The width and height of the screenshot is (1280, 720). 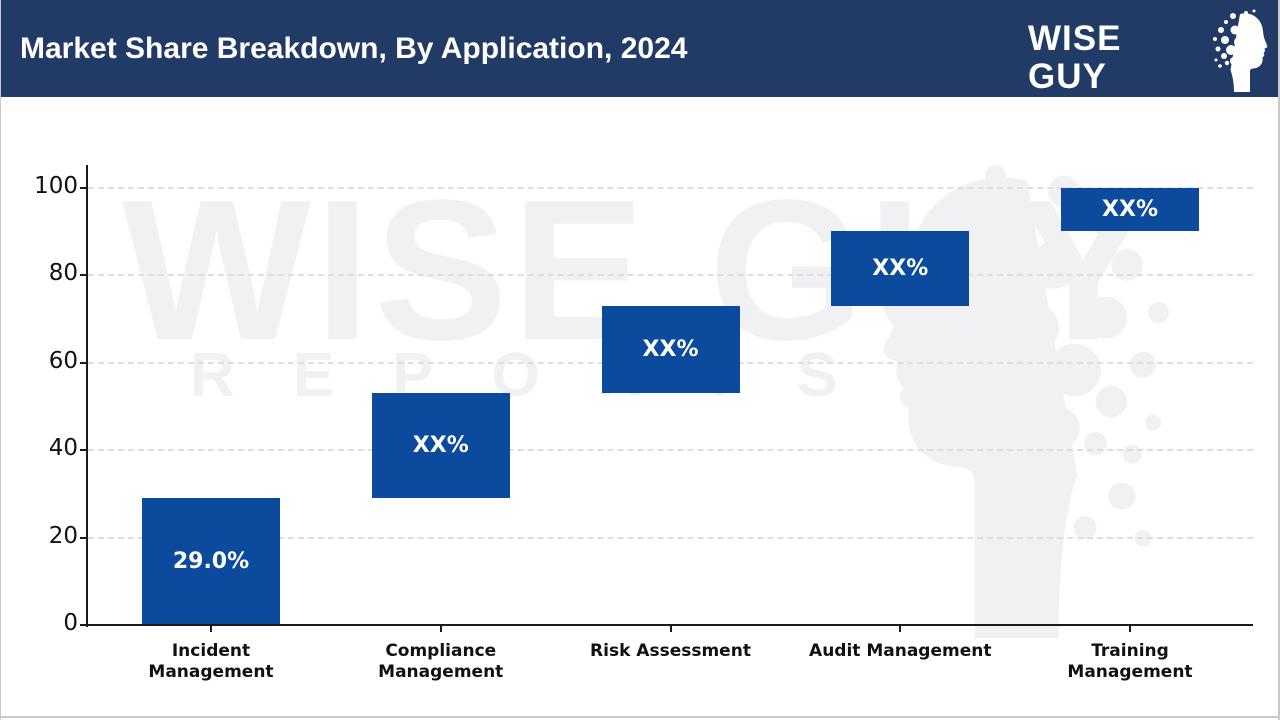 I want to click on frame-border-left, so click(x=0, y=360).